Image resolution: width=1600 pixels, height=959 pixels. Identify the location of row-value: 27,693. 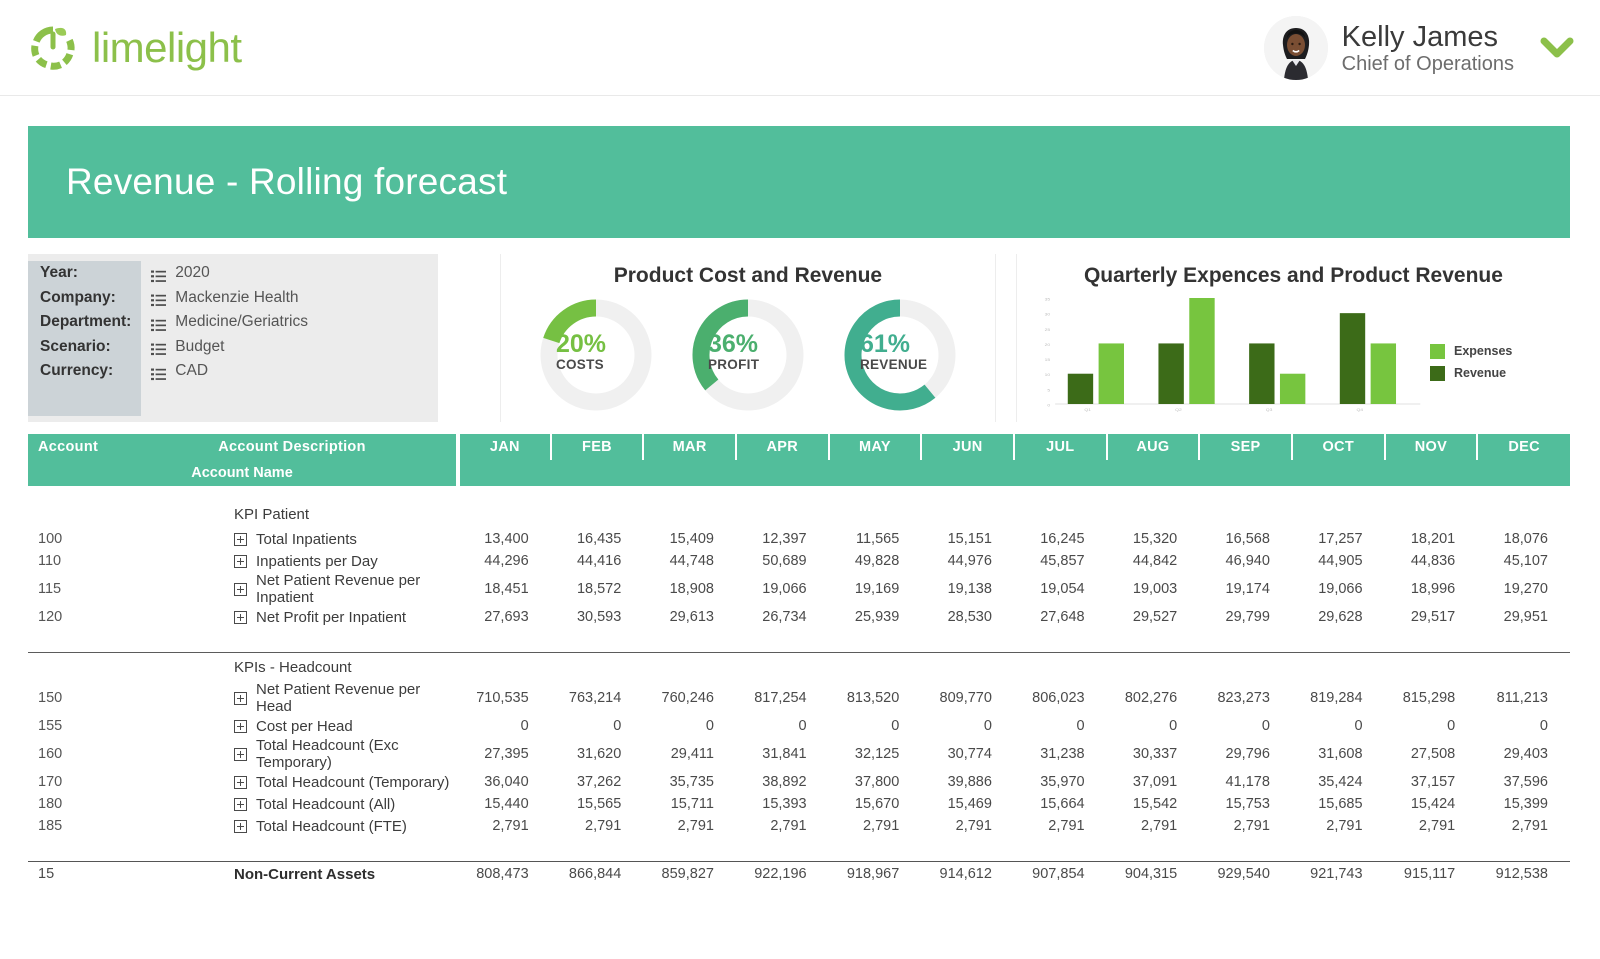
(506, 617).